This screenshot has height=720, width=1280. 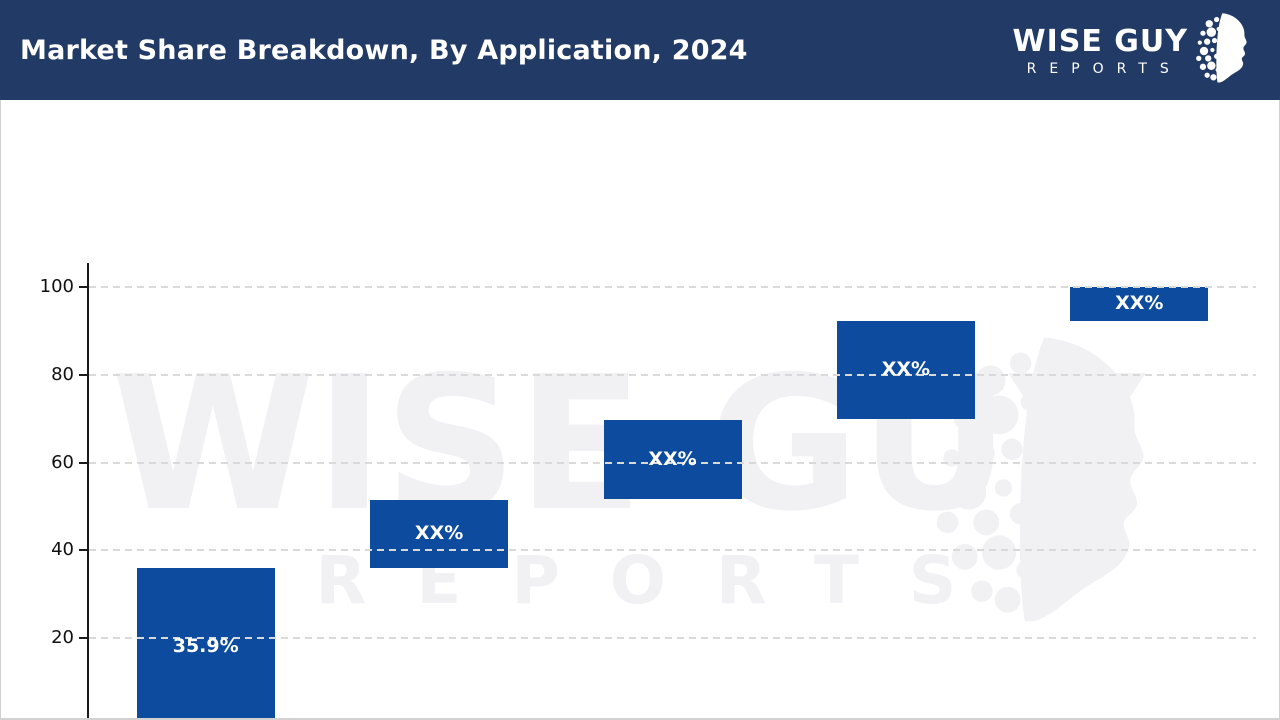 What do you see at coordinates (44, 716) in the screenshot?
I see `y-tick-label-0: 0` at bounding box center [44, 716].